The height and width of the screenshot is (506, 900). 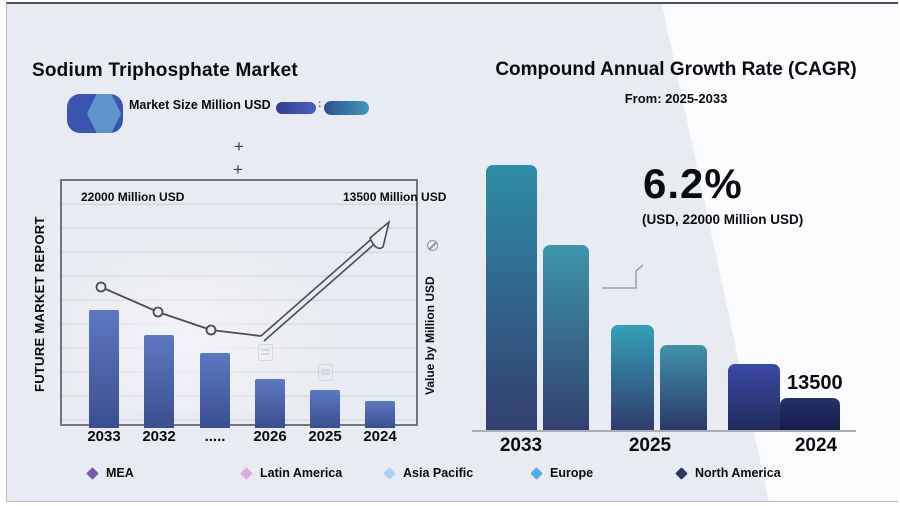 I want to click on market-bar-2026, so click(x=270, y=403).